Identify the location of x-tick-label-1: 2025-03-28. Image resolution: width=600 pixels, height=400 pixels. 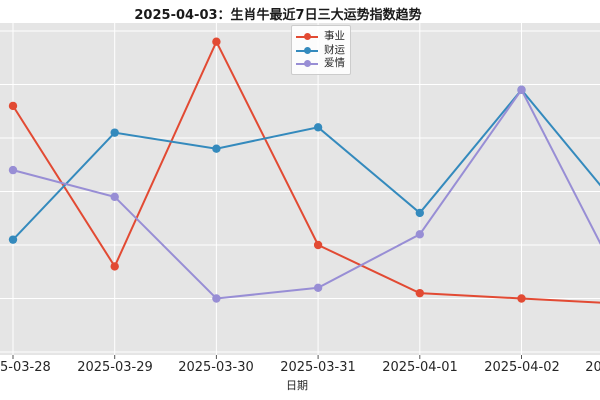
(25, 367).